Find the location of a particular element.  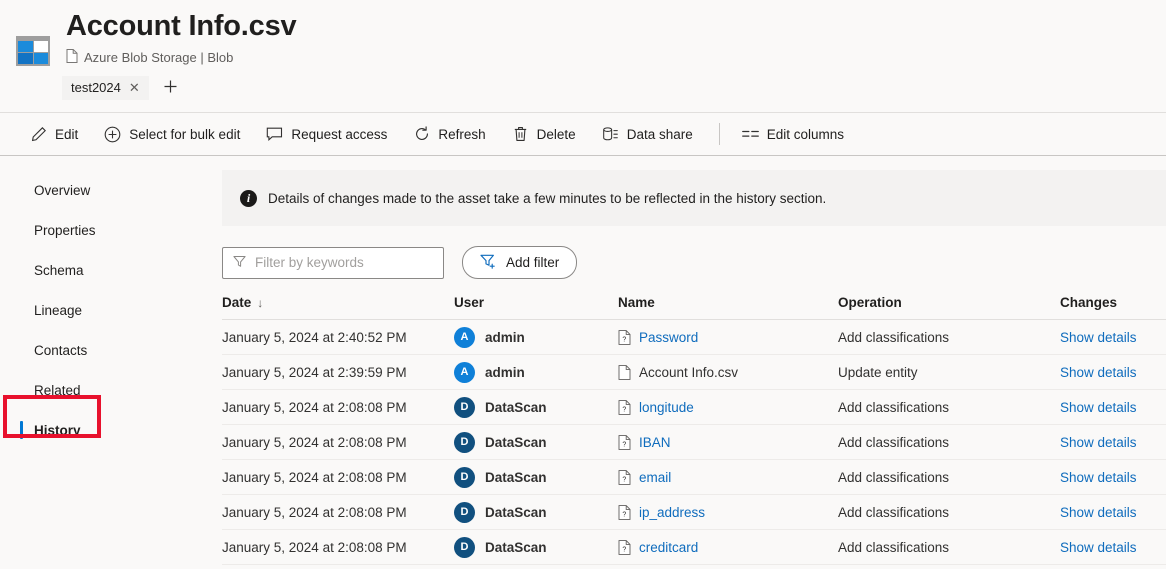

page-title: Account Info.csv is located at coordinates (181, 26).